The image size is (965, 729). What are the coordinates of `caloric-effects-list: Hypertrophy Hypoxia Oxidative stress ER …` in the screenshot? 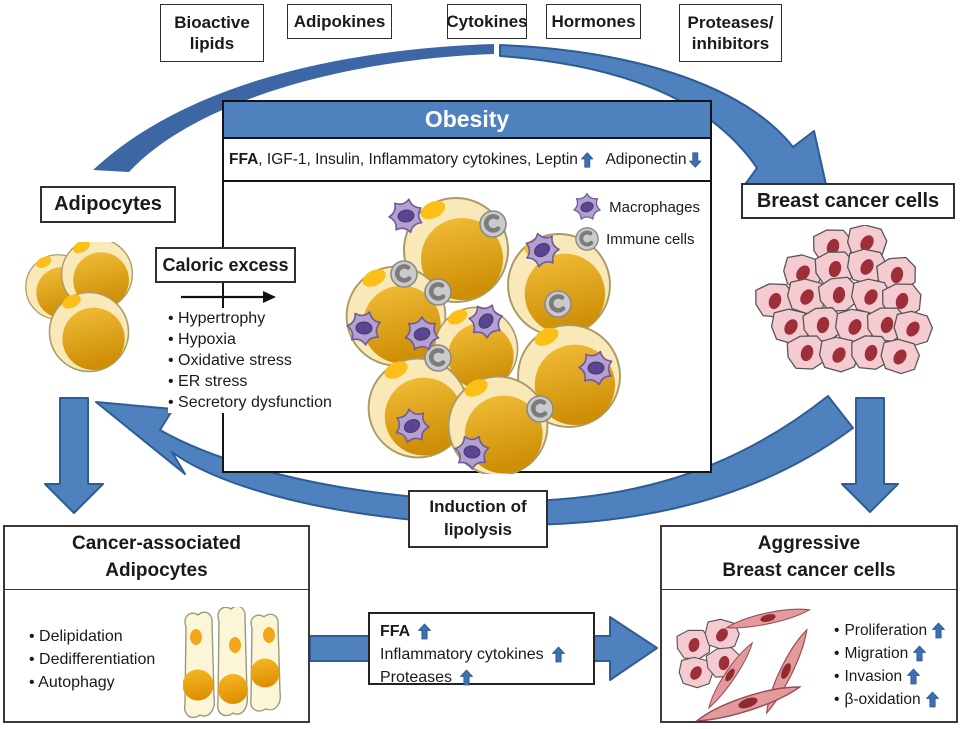 It's located at (254, 360).